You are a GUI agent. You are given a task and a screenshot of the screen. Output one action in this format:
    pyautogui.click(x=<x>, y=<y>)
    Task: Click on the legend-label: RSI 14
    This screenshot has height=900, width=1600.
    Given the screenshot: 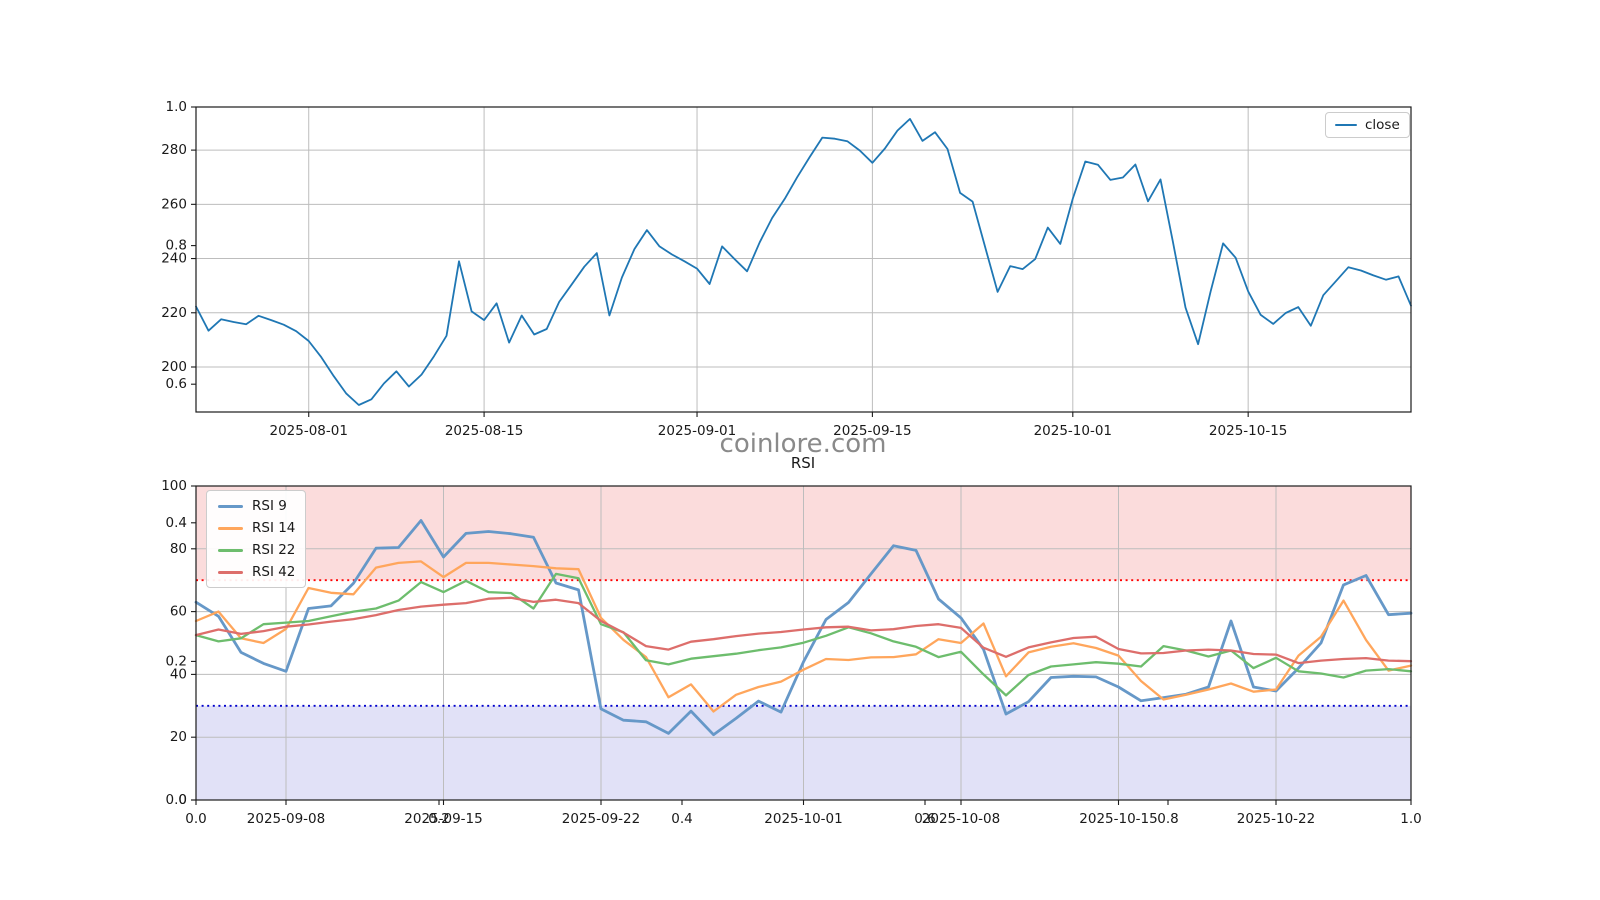 What is the action you would take?
    pyautogui.click(x=274, y=528)
    